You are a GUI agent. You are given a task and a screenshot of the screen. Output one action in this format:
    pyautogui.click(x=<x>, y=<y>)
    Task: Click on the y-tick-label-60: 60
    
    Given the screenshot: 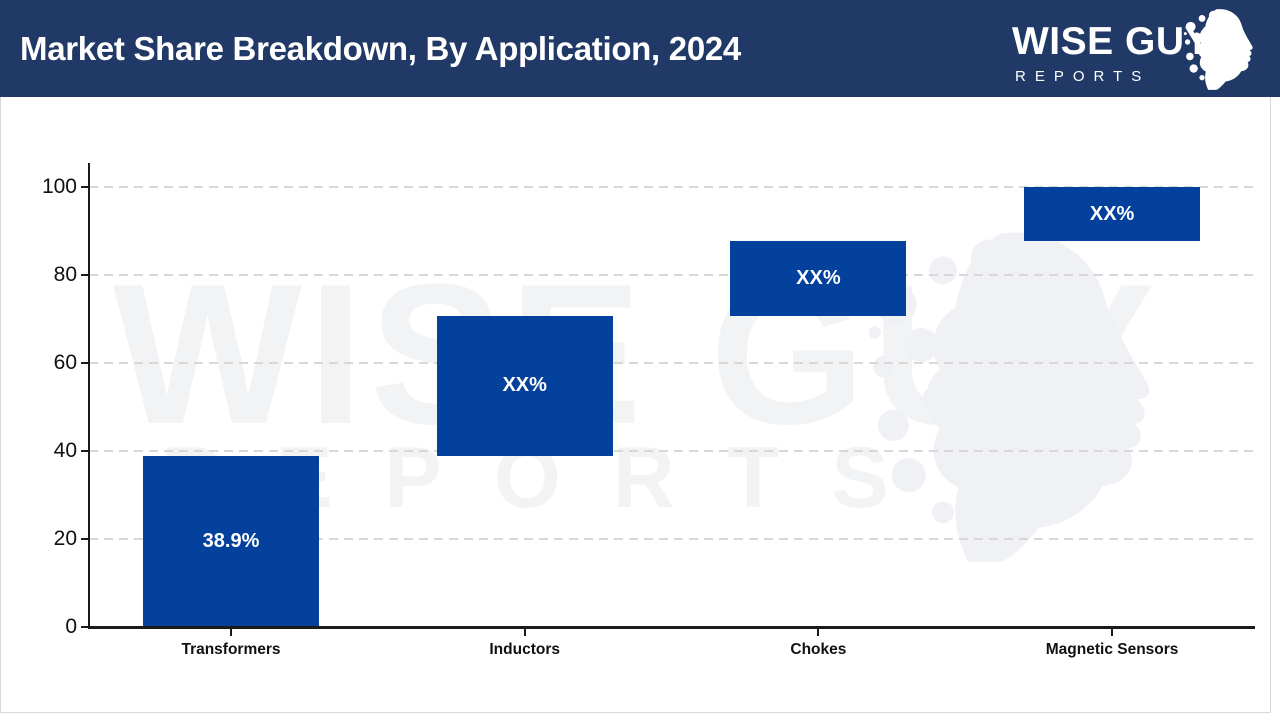 What is the action you would take?
    pyautogui.click(x=65, y=362)
    